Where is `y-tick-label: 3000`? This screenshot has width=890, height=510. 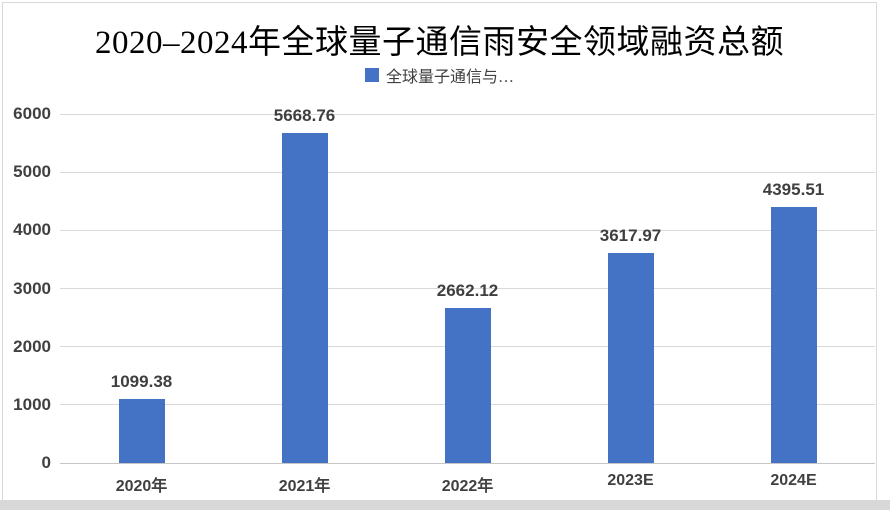 y-tick-label: 3000 is located at coordinates (32, 288).